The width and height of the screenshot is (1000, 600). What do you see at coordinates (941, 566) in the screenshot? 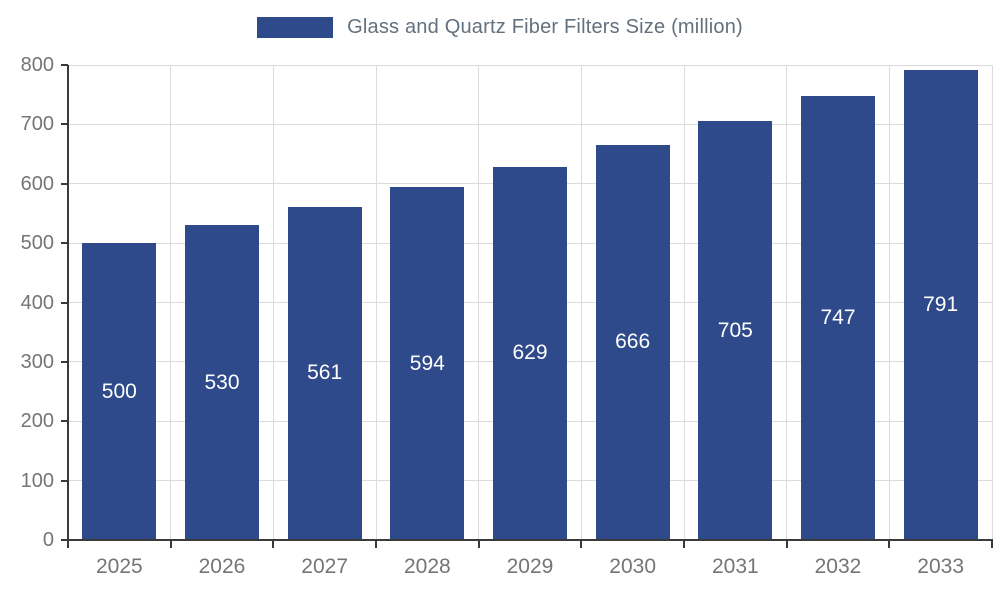
I see `x-tick-label: 2033` at bounding box center [941, 566].